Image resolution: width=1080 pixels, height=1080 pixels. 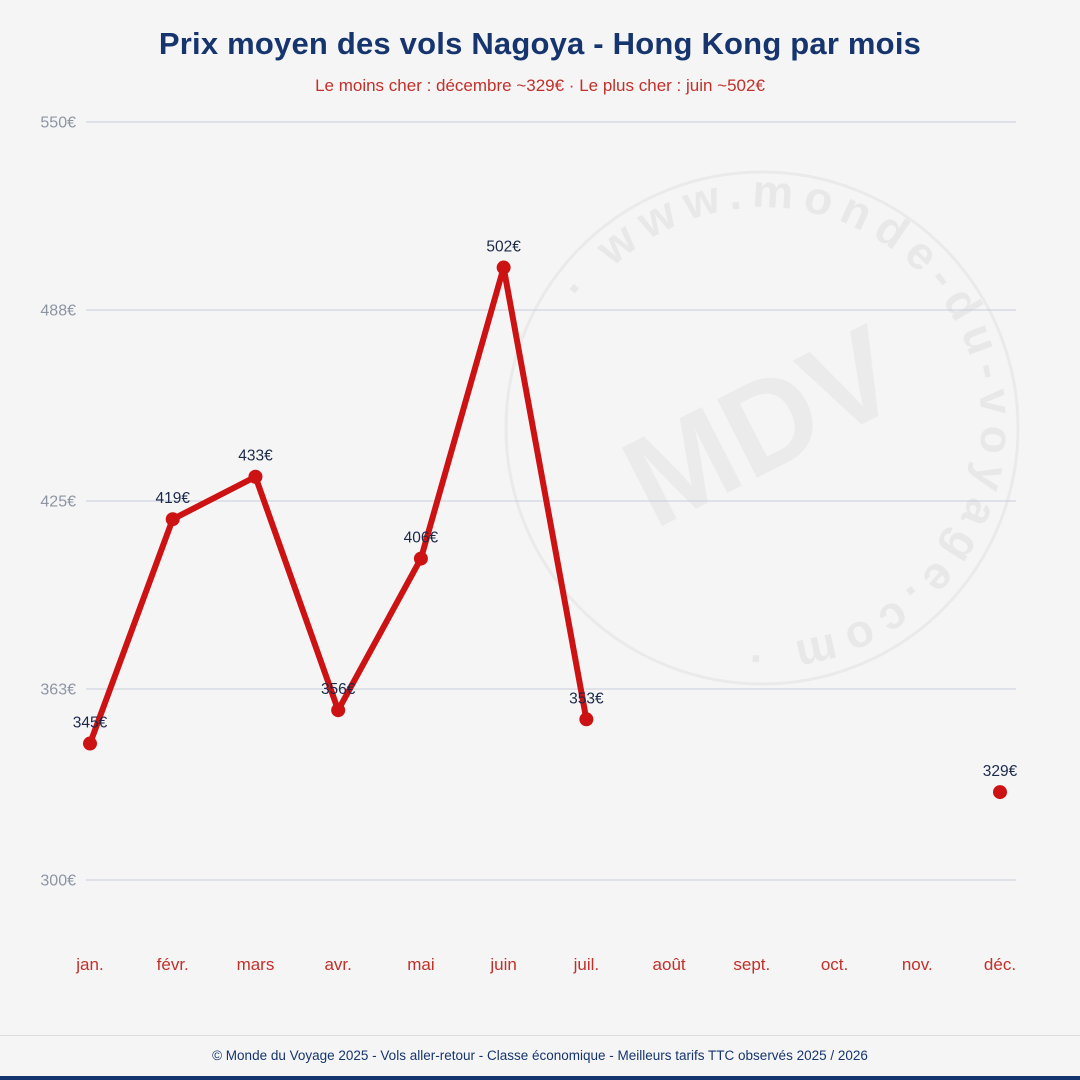 I want to click on y-tick-label: 488€, so click(x=58, y=310).